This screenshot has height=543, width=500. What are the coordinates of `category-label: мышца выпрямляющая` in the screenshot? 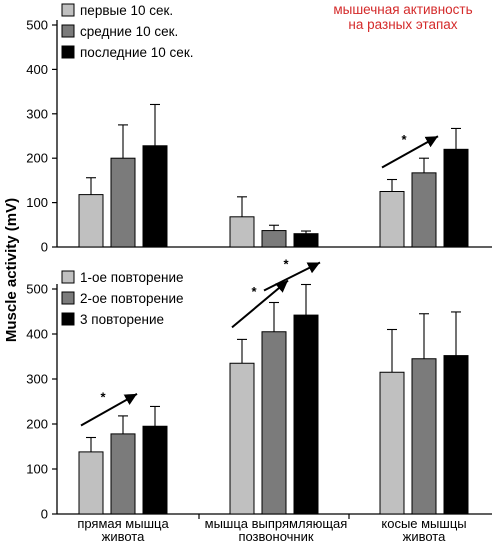 It's located at (276, 523).